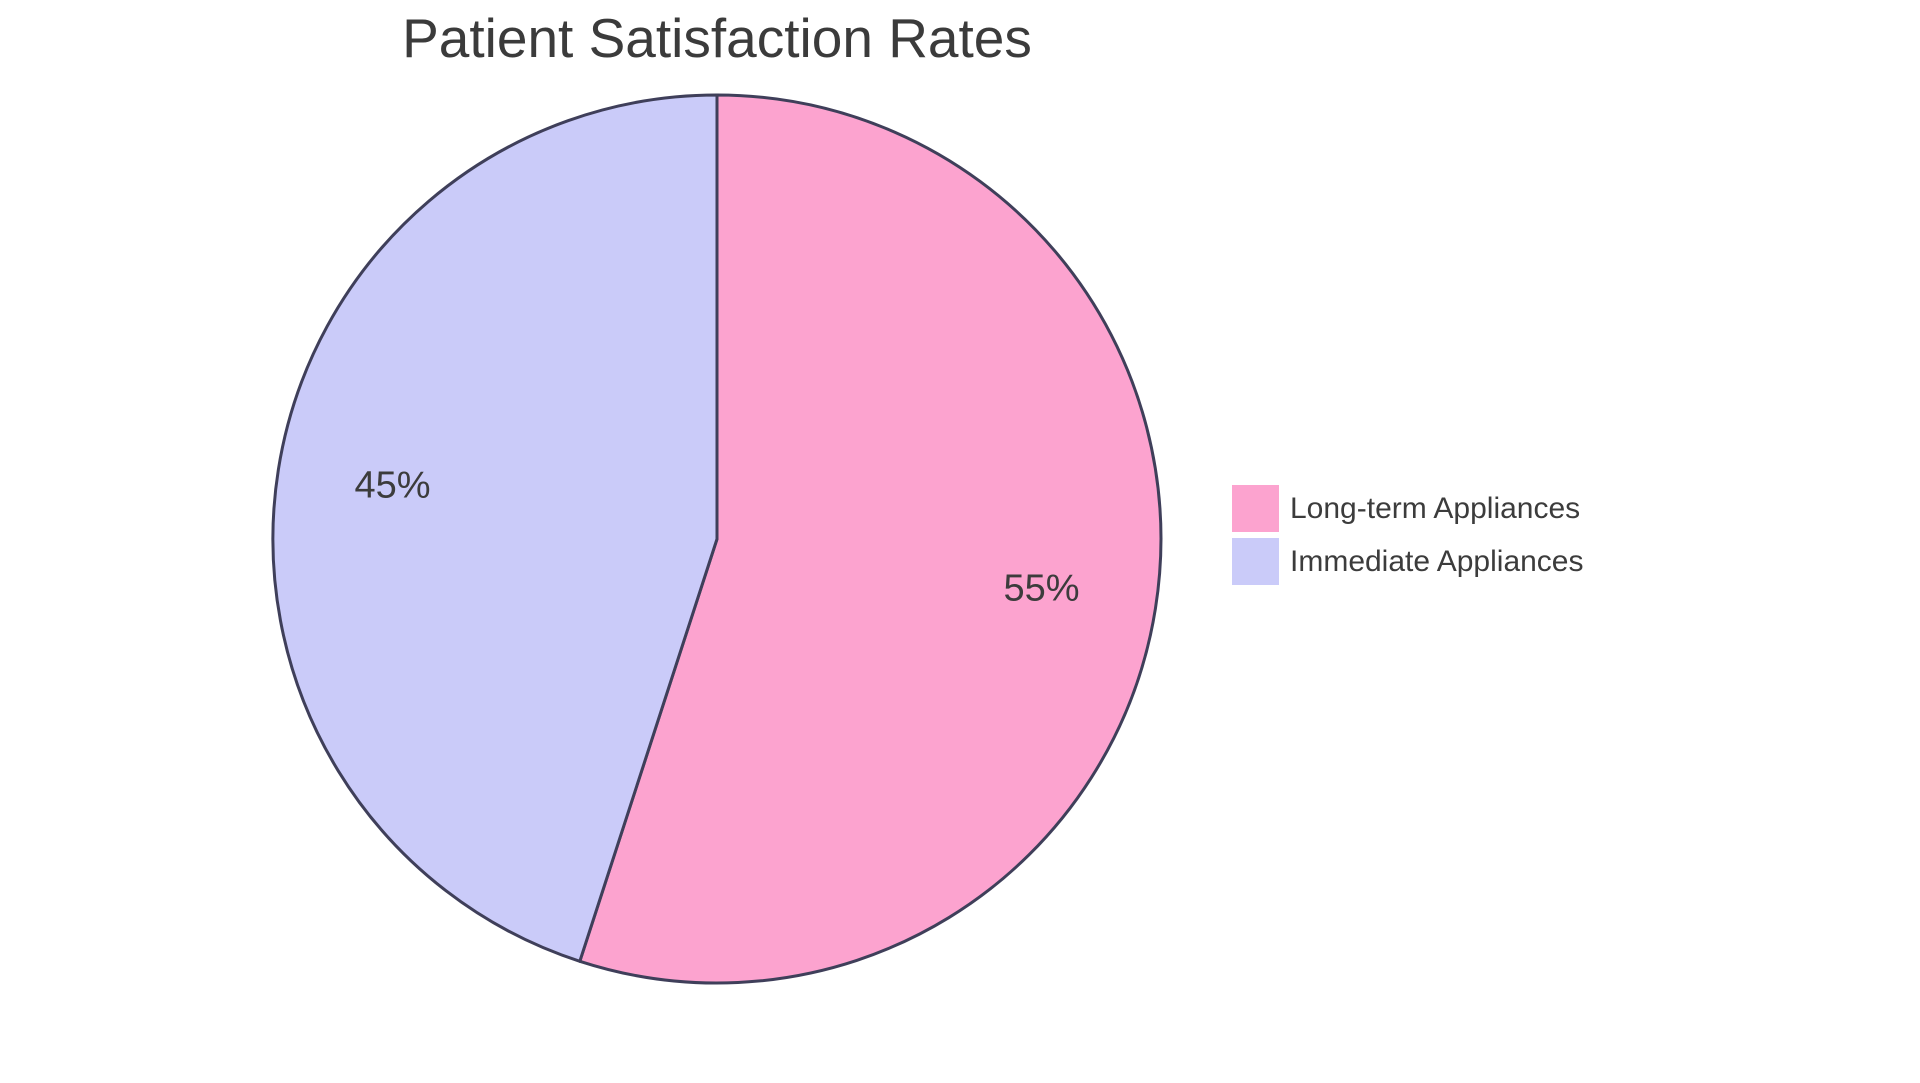 Image resolution: width=1920 pixels, height=1083 pixels. Describe the element at coordinates (717, 38) in the screenshot. I see `chart-title: Patient Satisfaction Rates` at that location.